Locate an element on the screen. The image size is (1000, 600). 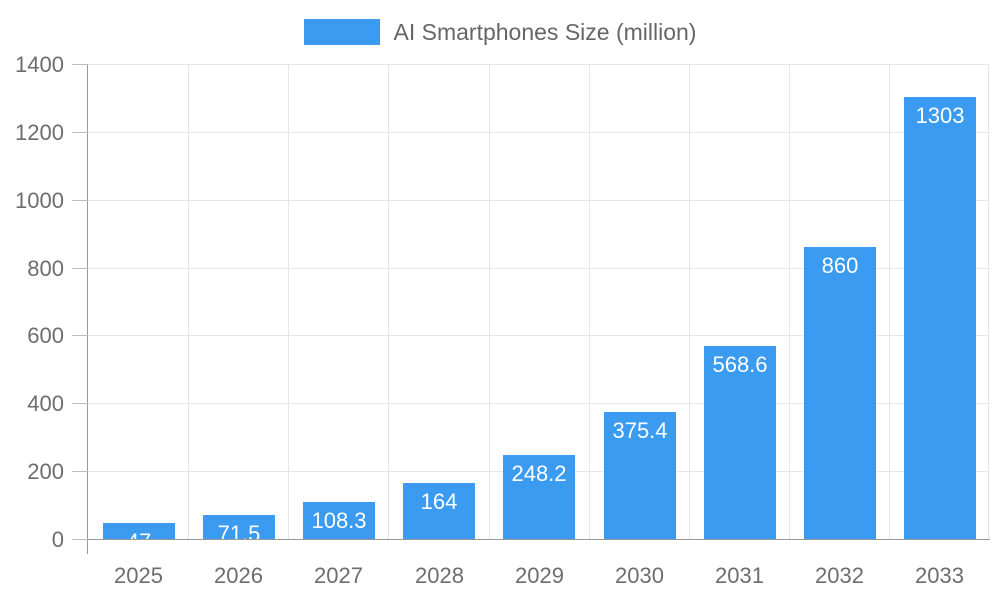
x-axis-line is located at coordinates (531, 539).